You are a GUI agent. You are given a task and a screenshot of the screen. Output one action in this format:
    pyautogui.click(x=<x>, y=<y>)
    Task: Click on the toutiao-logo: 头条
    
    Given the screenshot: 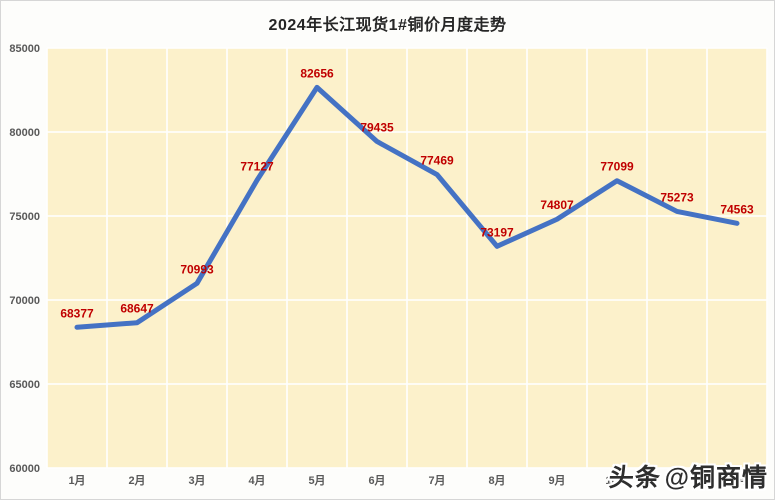 What is the action you would take?
    pyautogui.click(x=634, y=478)
    